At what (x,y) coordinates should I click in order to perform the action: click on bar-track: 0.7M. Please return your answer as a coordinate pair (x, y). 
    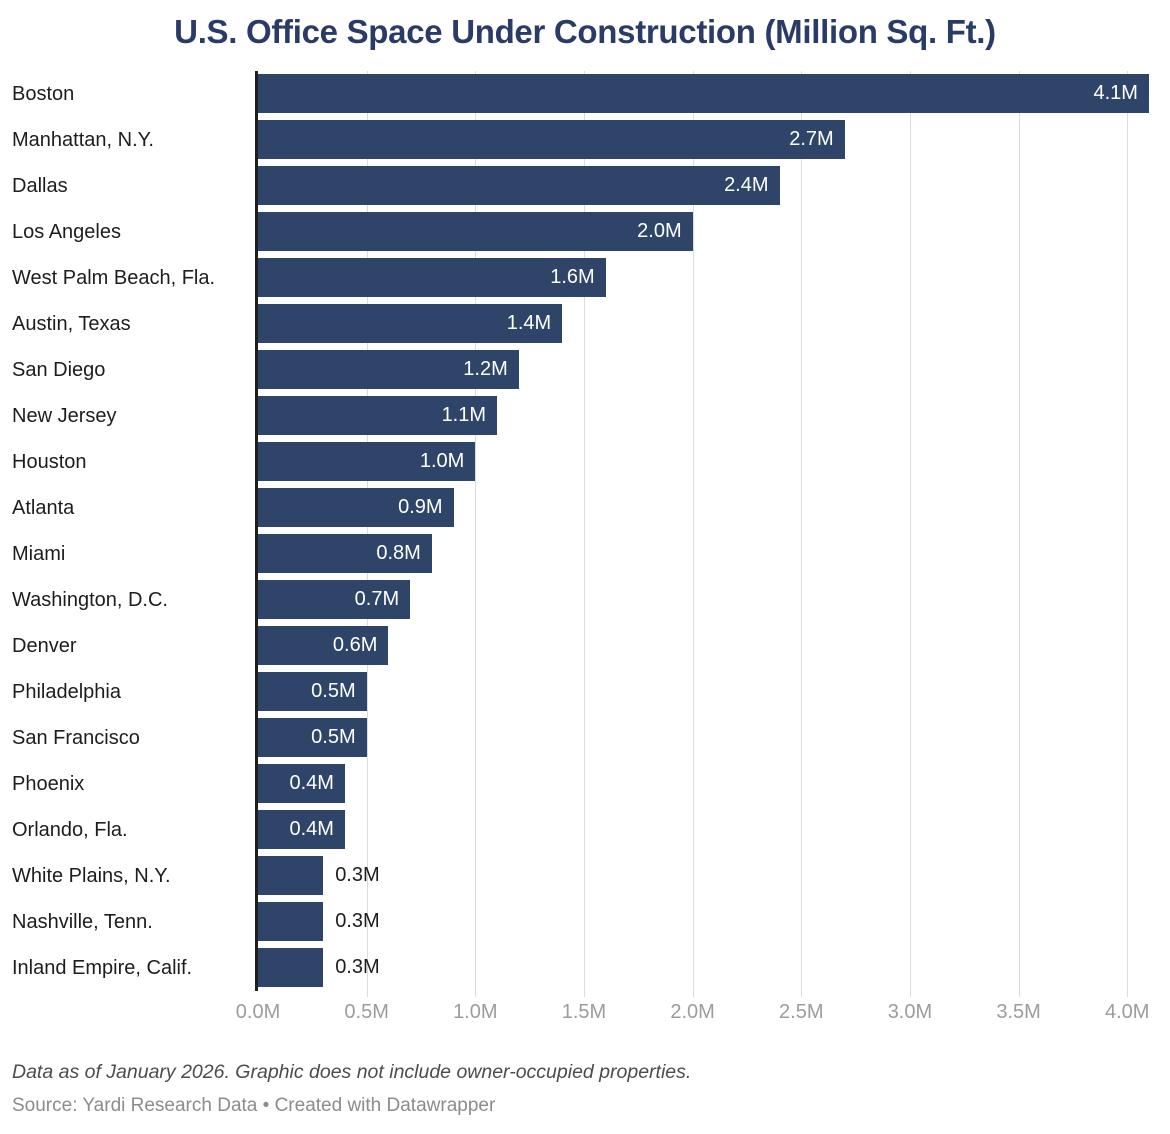
    Looking at the image, I should click on (710, 600).